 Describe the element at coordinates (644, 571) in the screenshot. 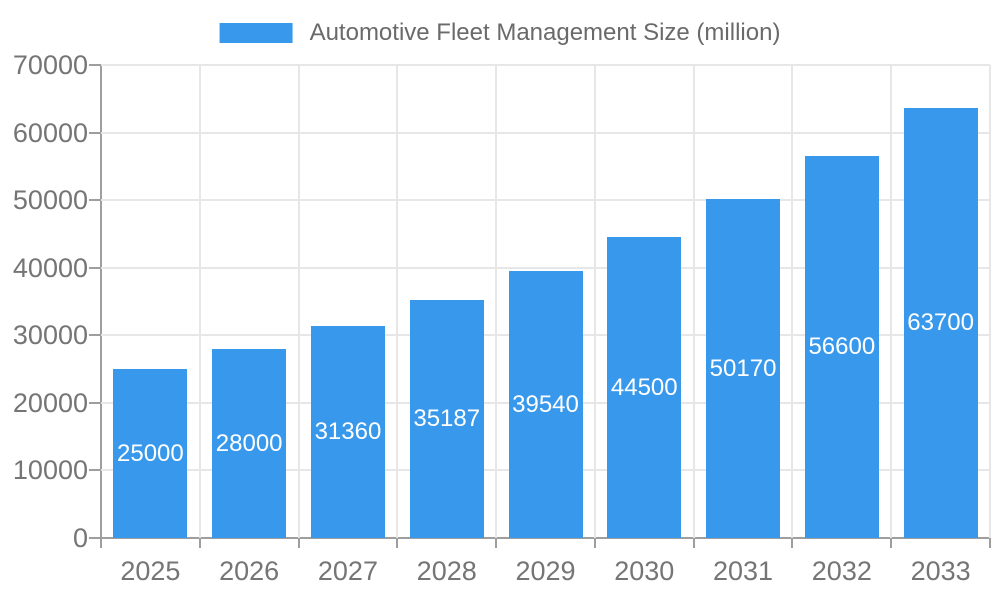

I see `x-tick-label: 2030` at that location.